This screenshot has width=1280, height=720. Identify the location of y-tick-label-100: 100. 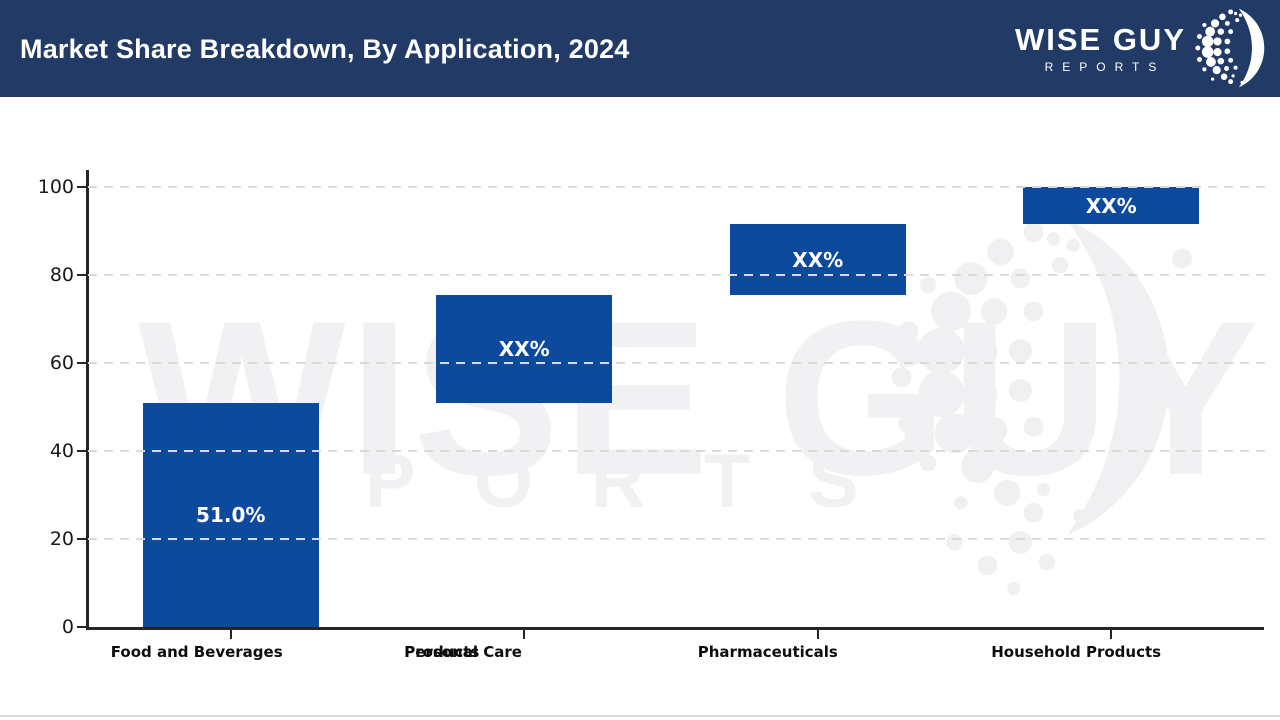
(55, 187).